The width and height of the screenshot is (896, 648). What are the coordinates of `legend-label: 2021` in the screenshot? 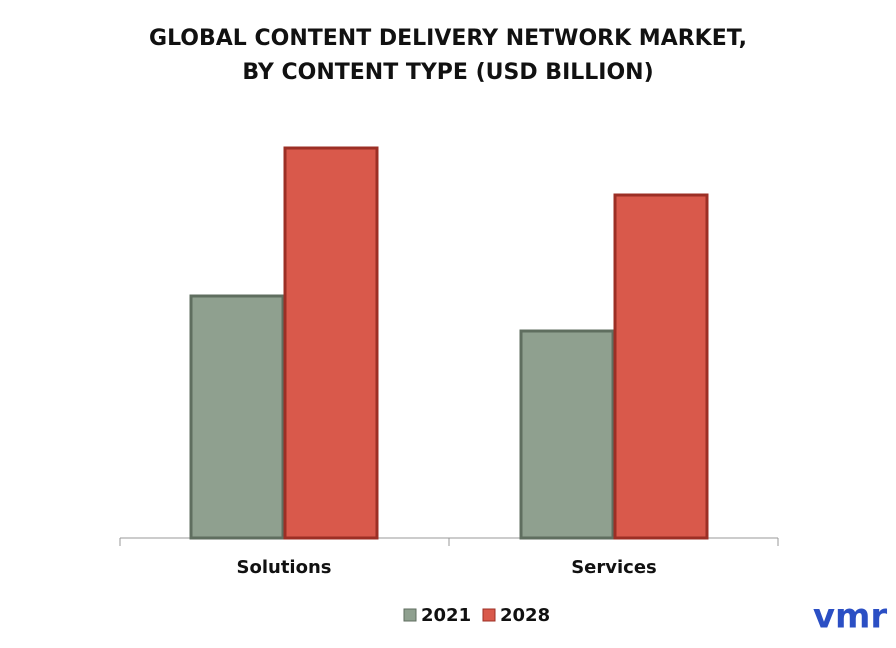 It's located at (446, 615).